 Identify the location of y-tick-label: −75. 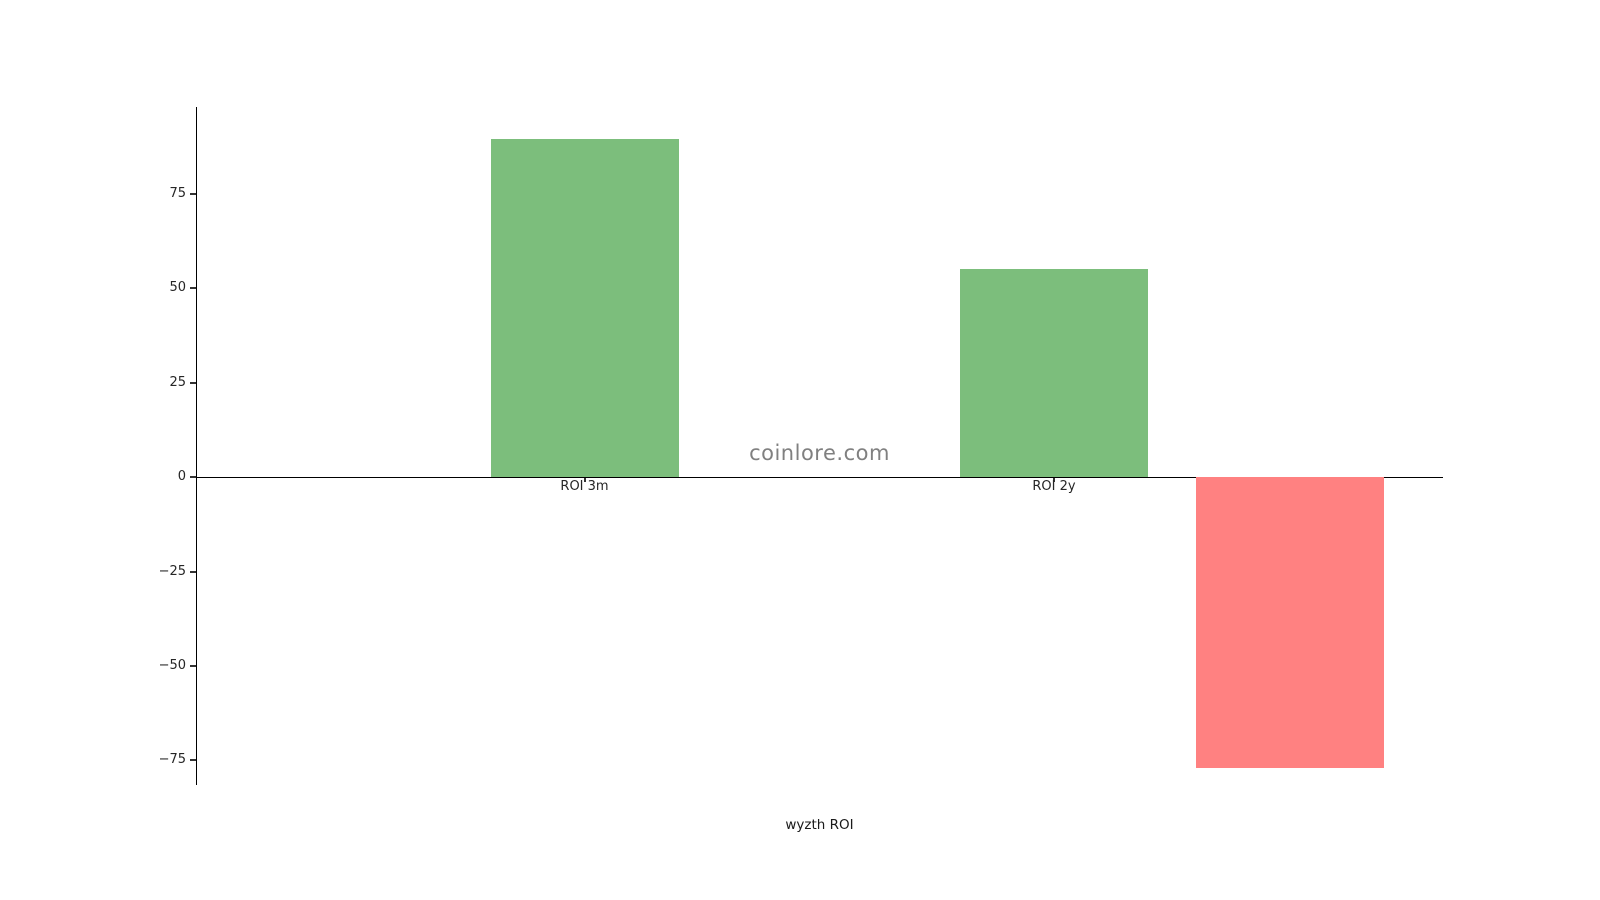
(172, 760).